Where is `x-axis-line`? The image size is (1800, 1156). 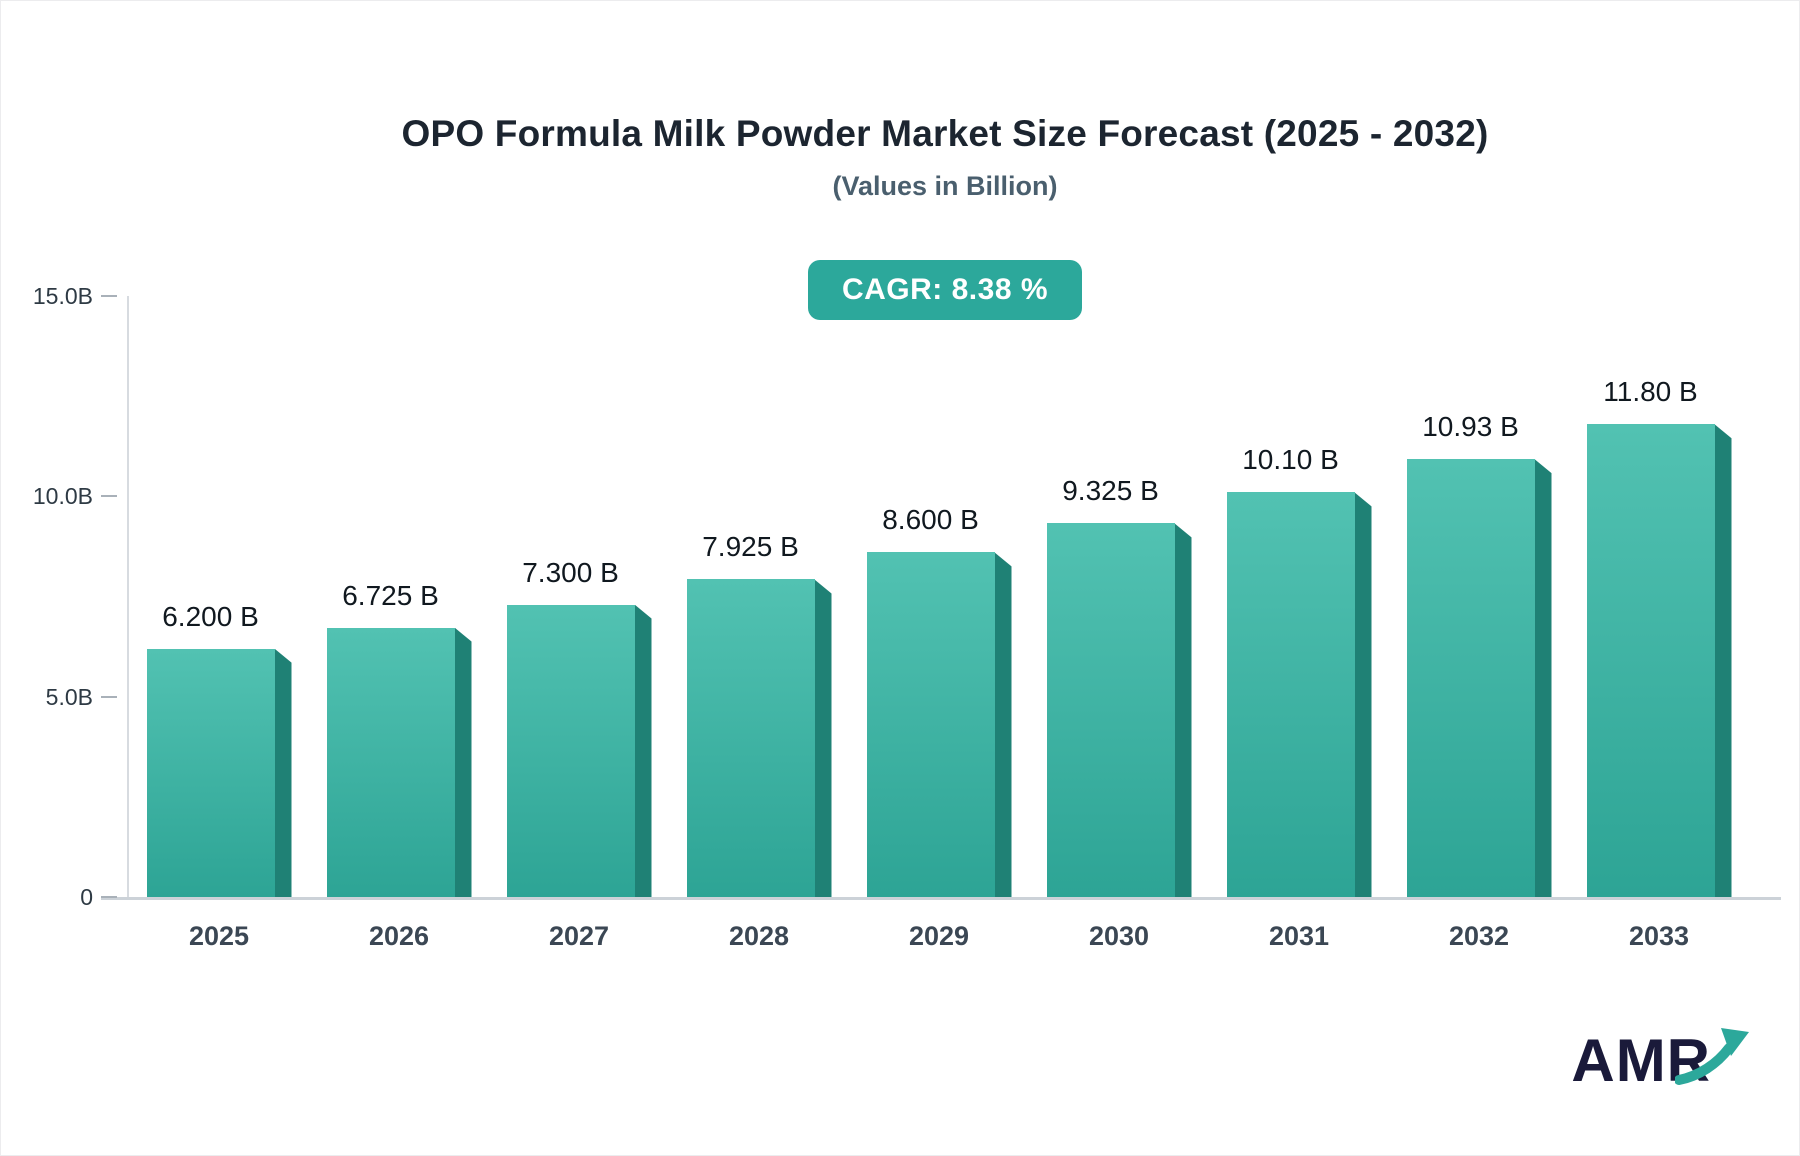
x-axis-line is located at coordinates (941, 898).